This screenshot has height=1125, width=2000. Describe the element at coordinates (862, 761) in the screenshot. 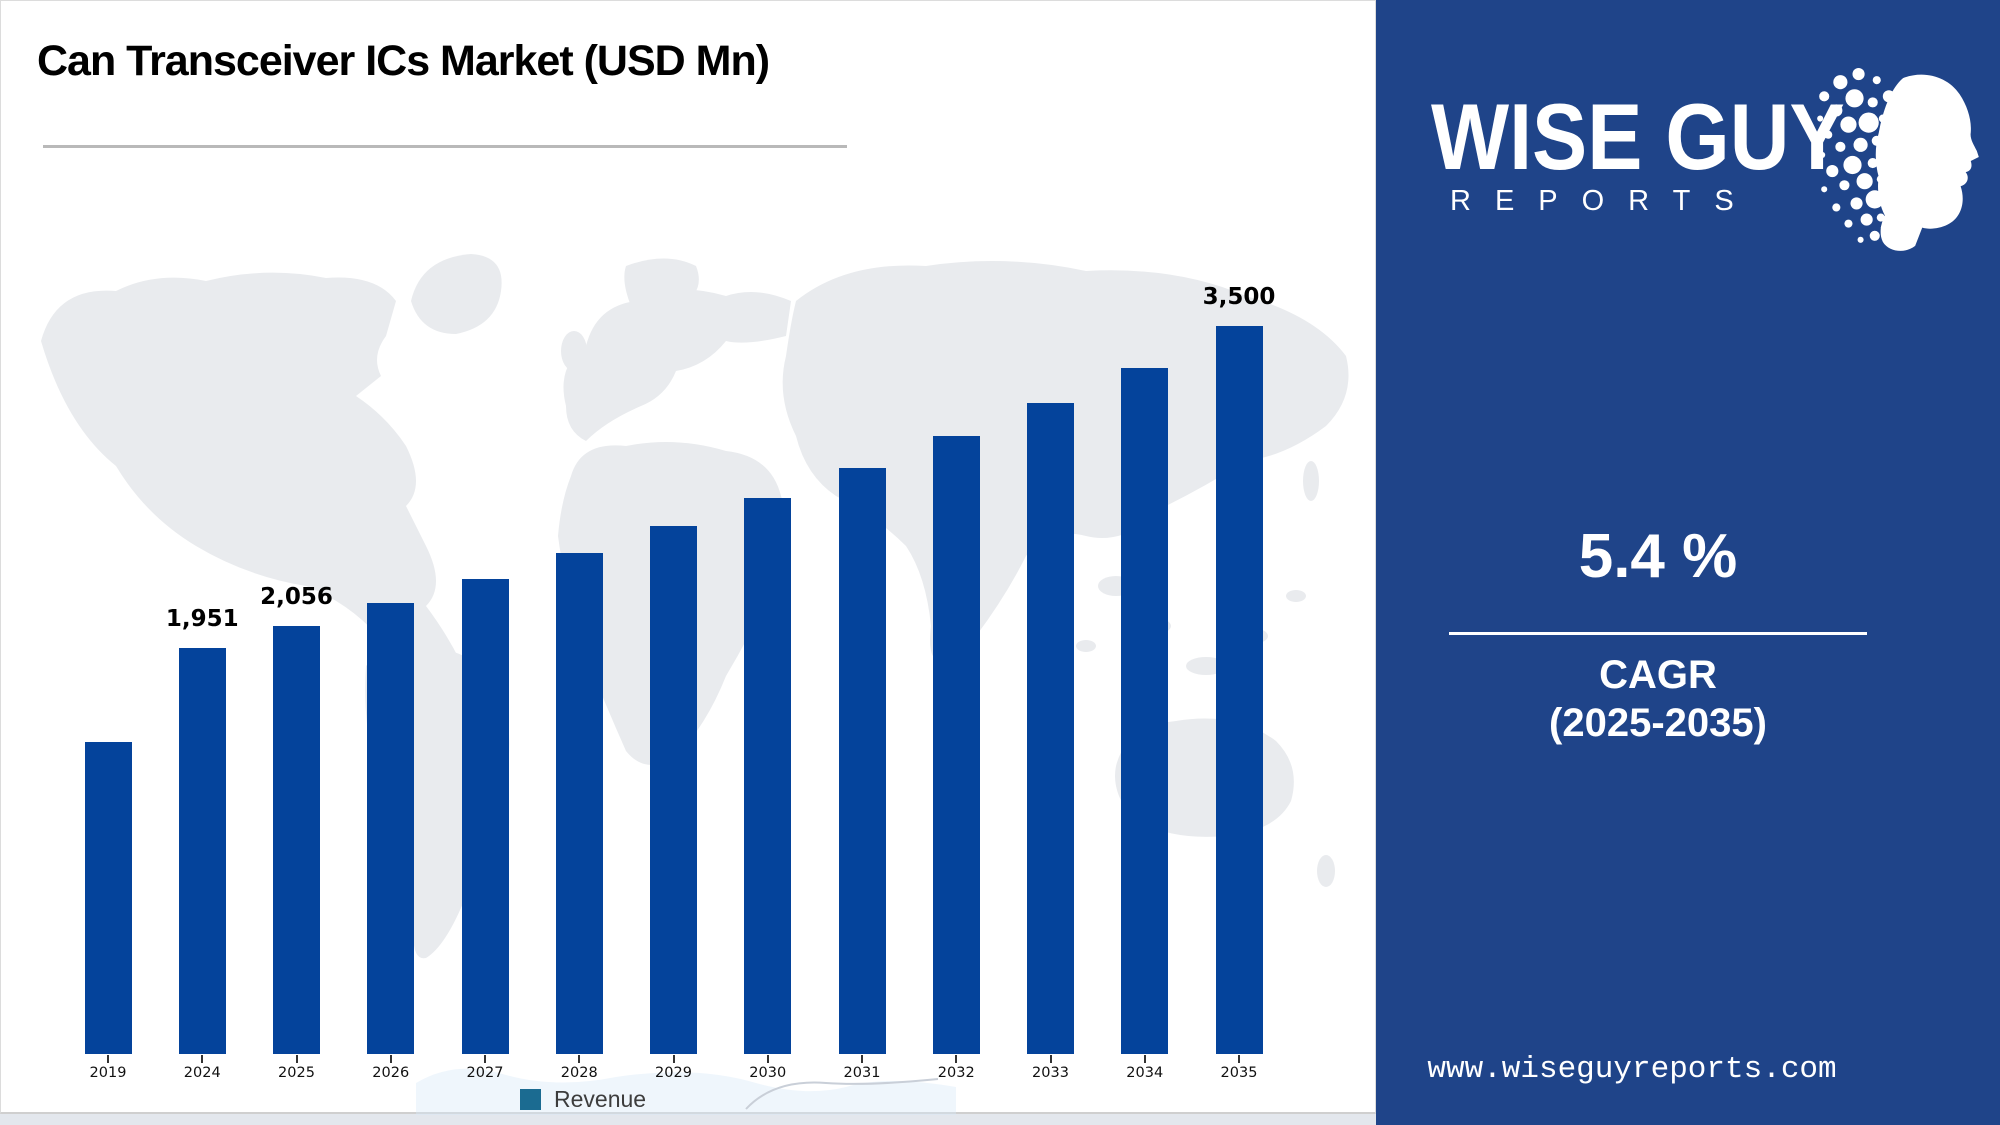

I see `bar-2031` at that location.